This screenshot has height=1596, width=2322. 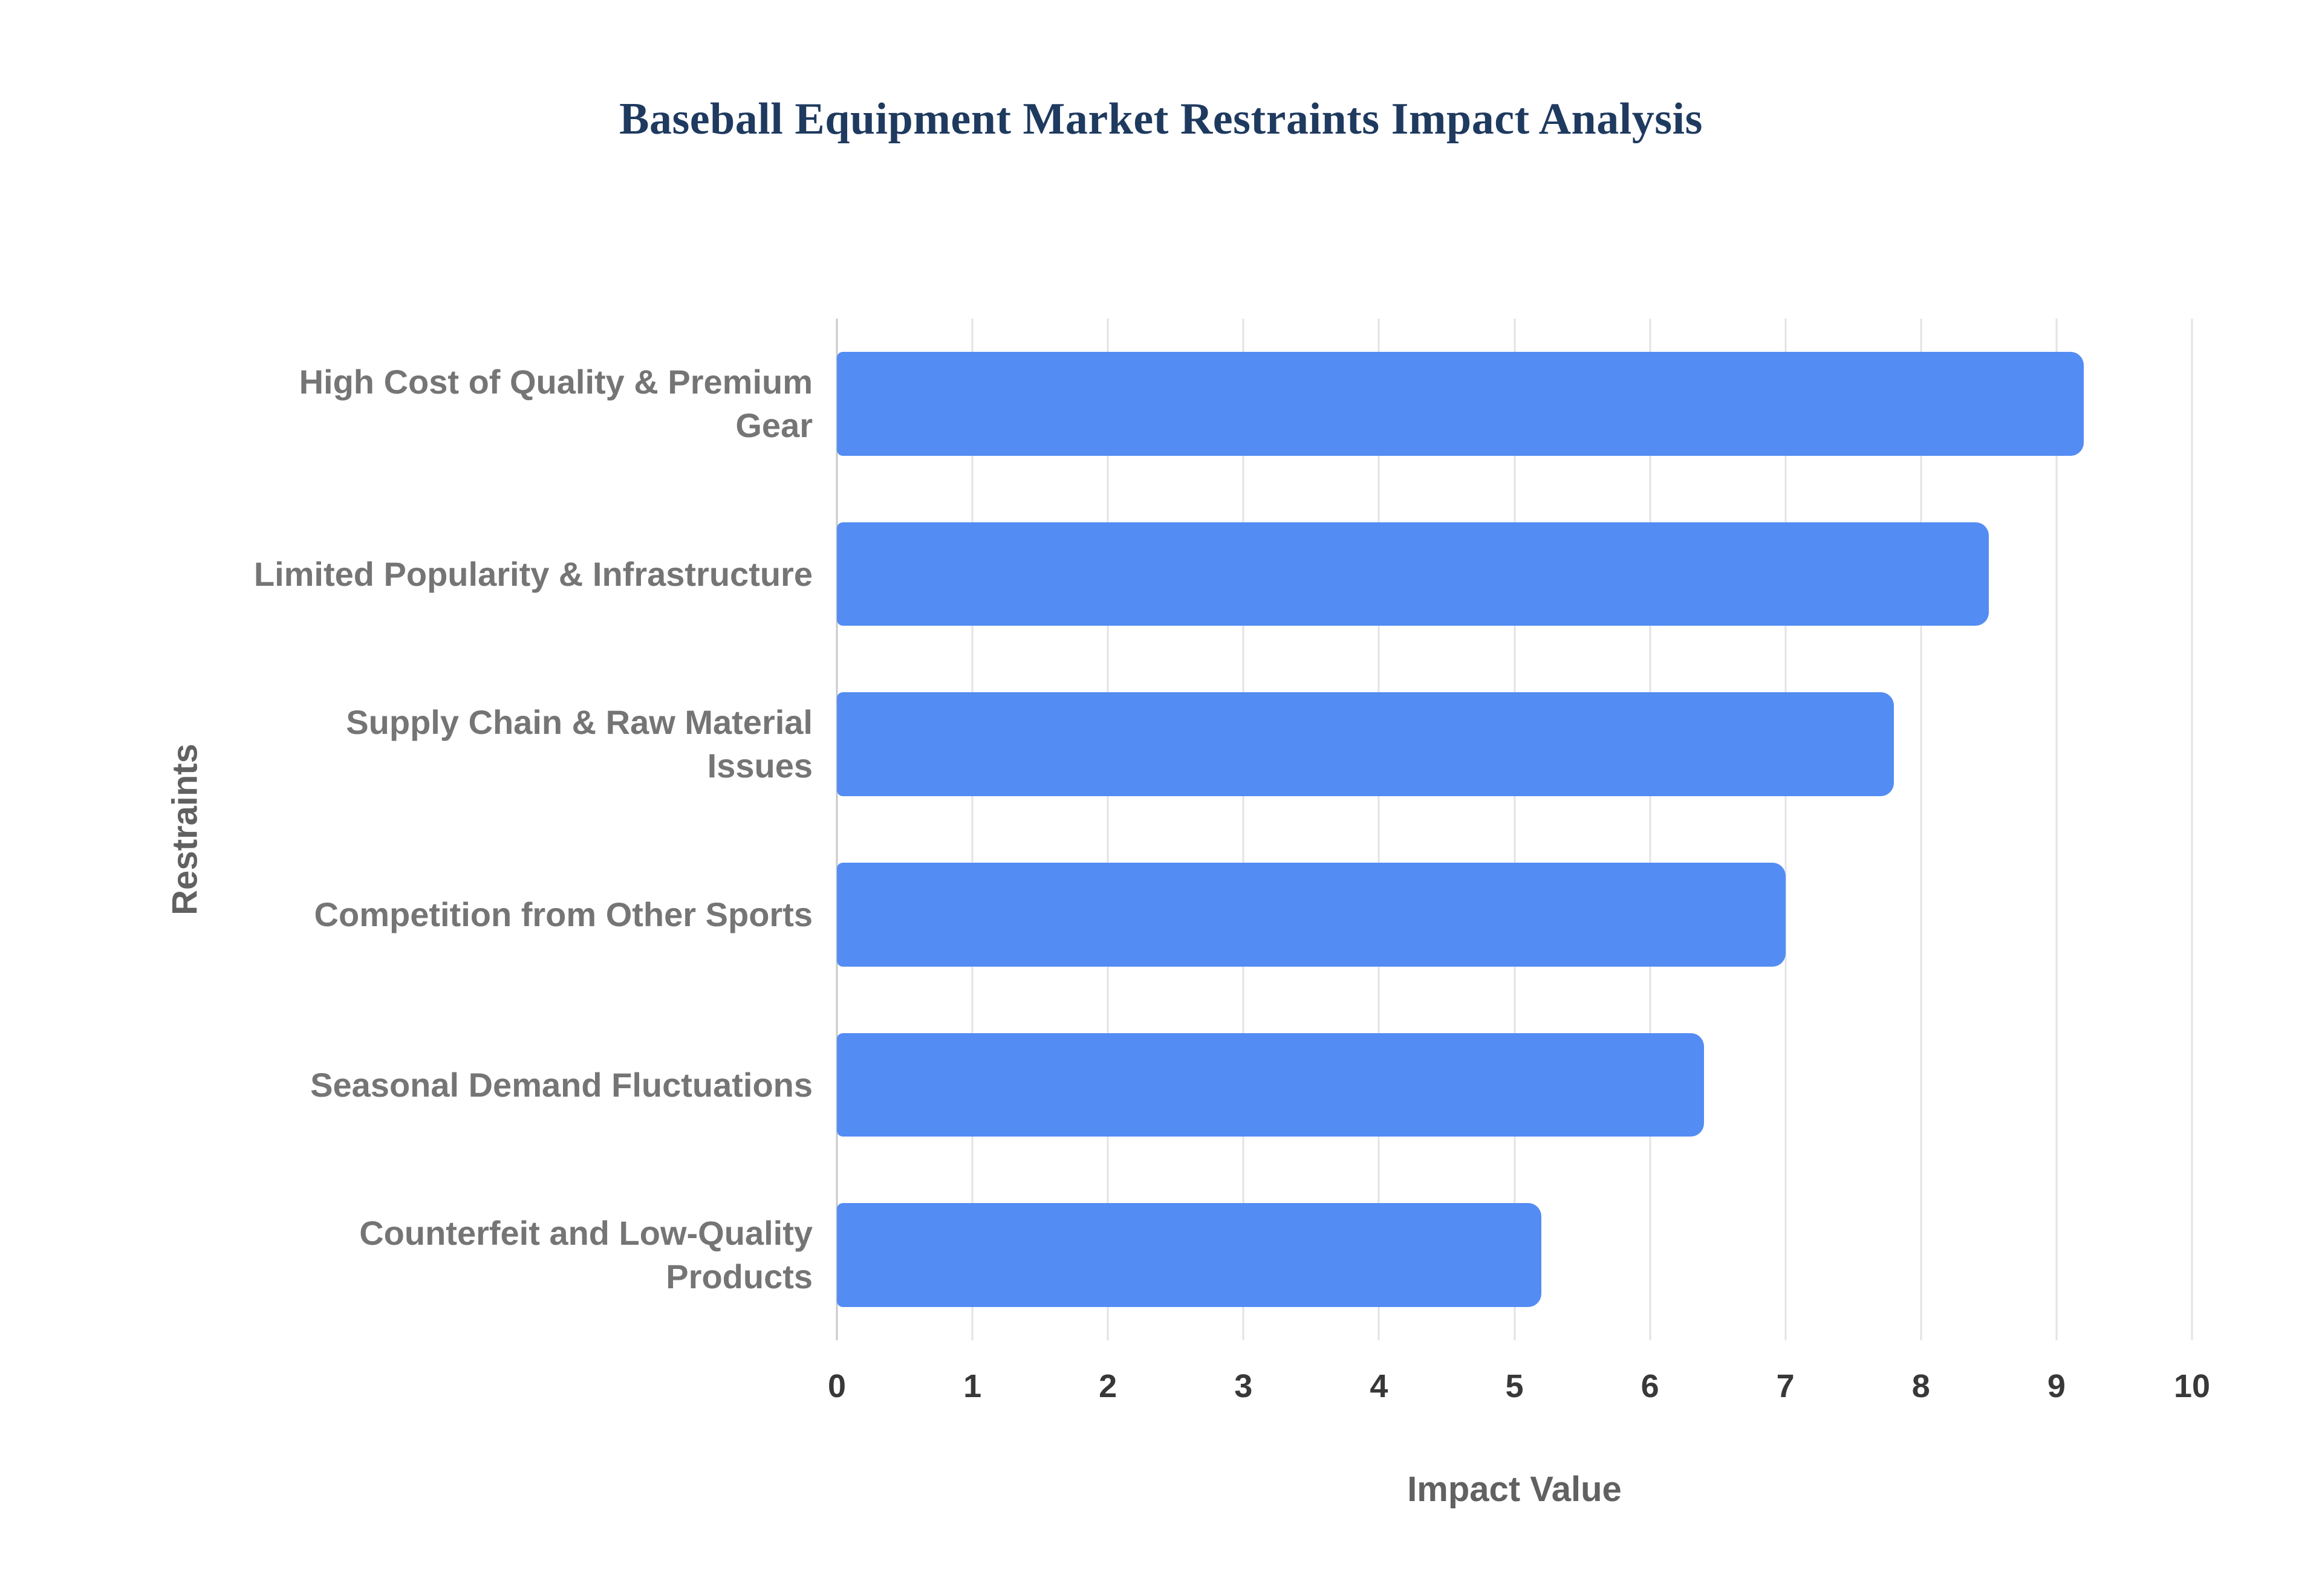 What do you see at coordinates (556, 403) in the screenshot?
I see `category-label: High Cost of Quality & Premium Gear` at bounding box center [556, 403].